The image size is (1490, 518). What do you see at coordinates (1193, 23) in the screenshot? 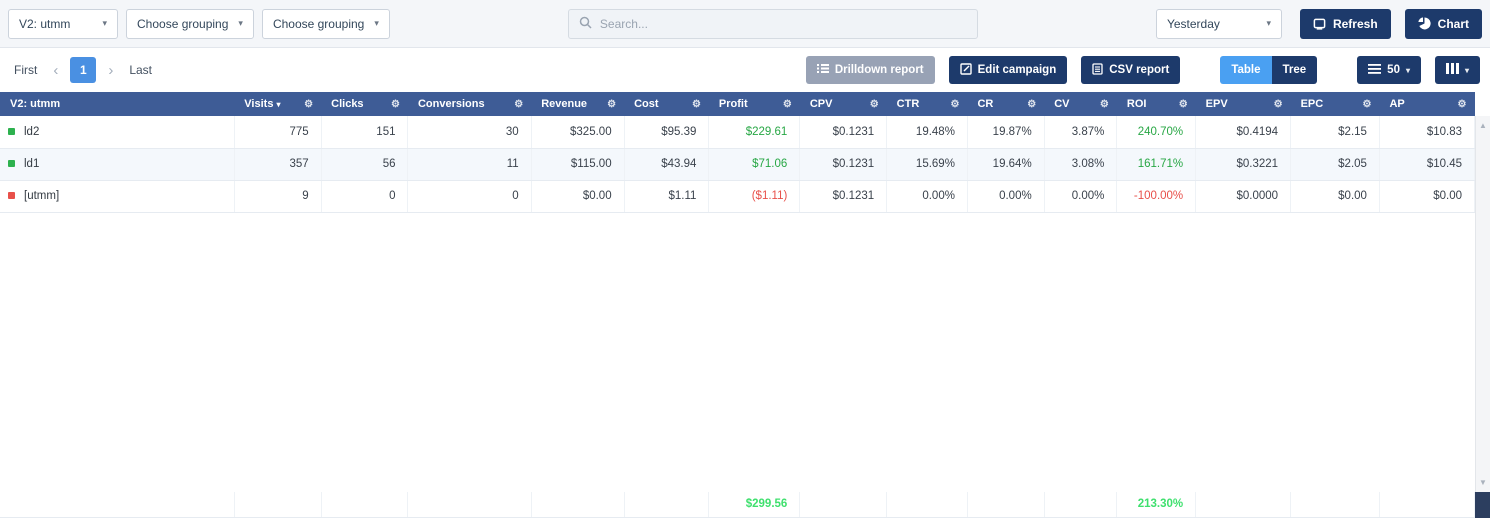
I see `date-range-value: Yesterday` at bounding box center [1193, 23].